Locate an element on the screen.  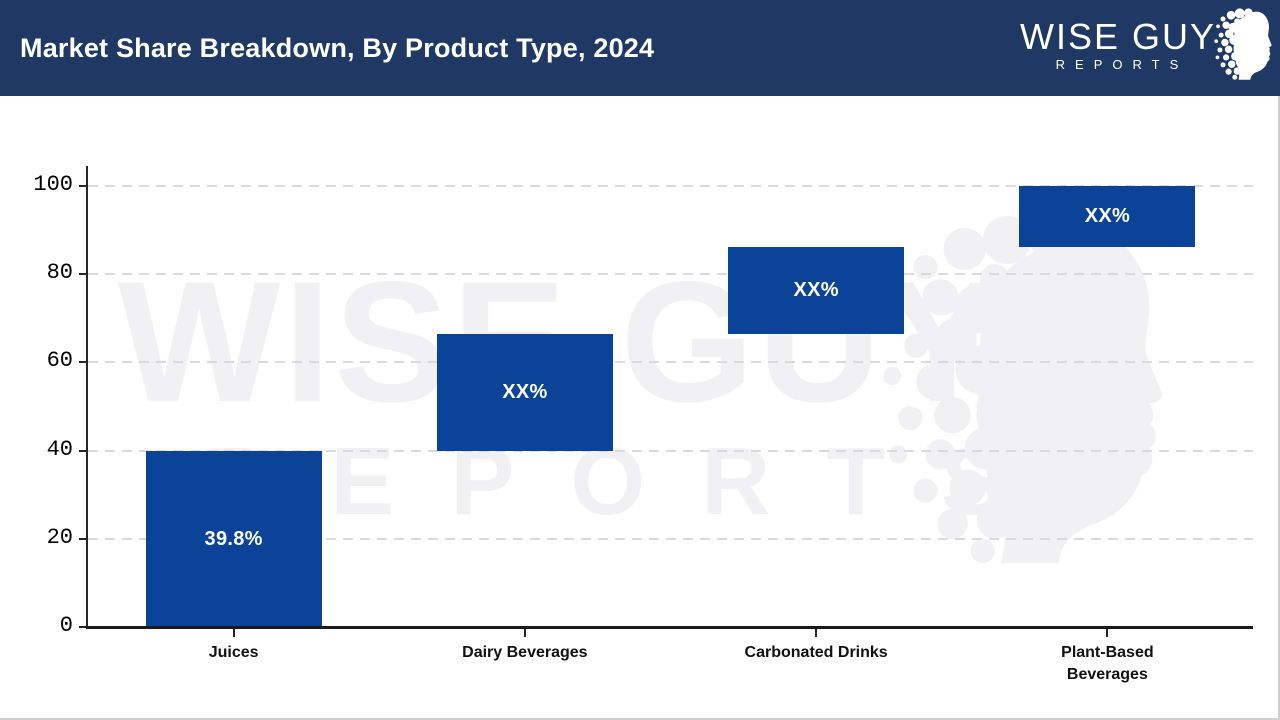
y-axis-tick-label: 80 is located at coordinates (59, 273).